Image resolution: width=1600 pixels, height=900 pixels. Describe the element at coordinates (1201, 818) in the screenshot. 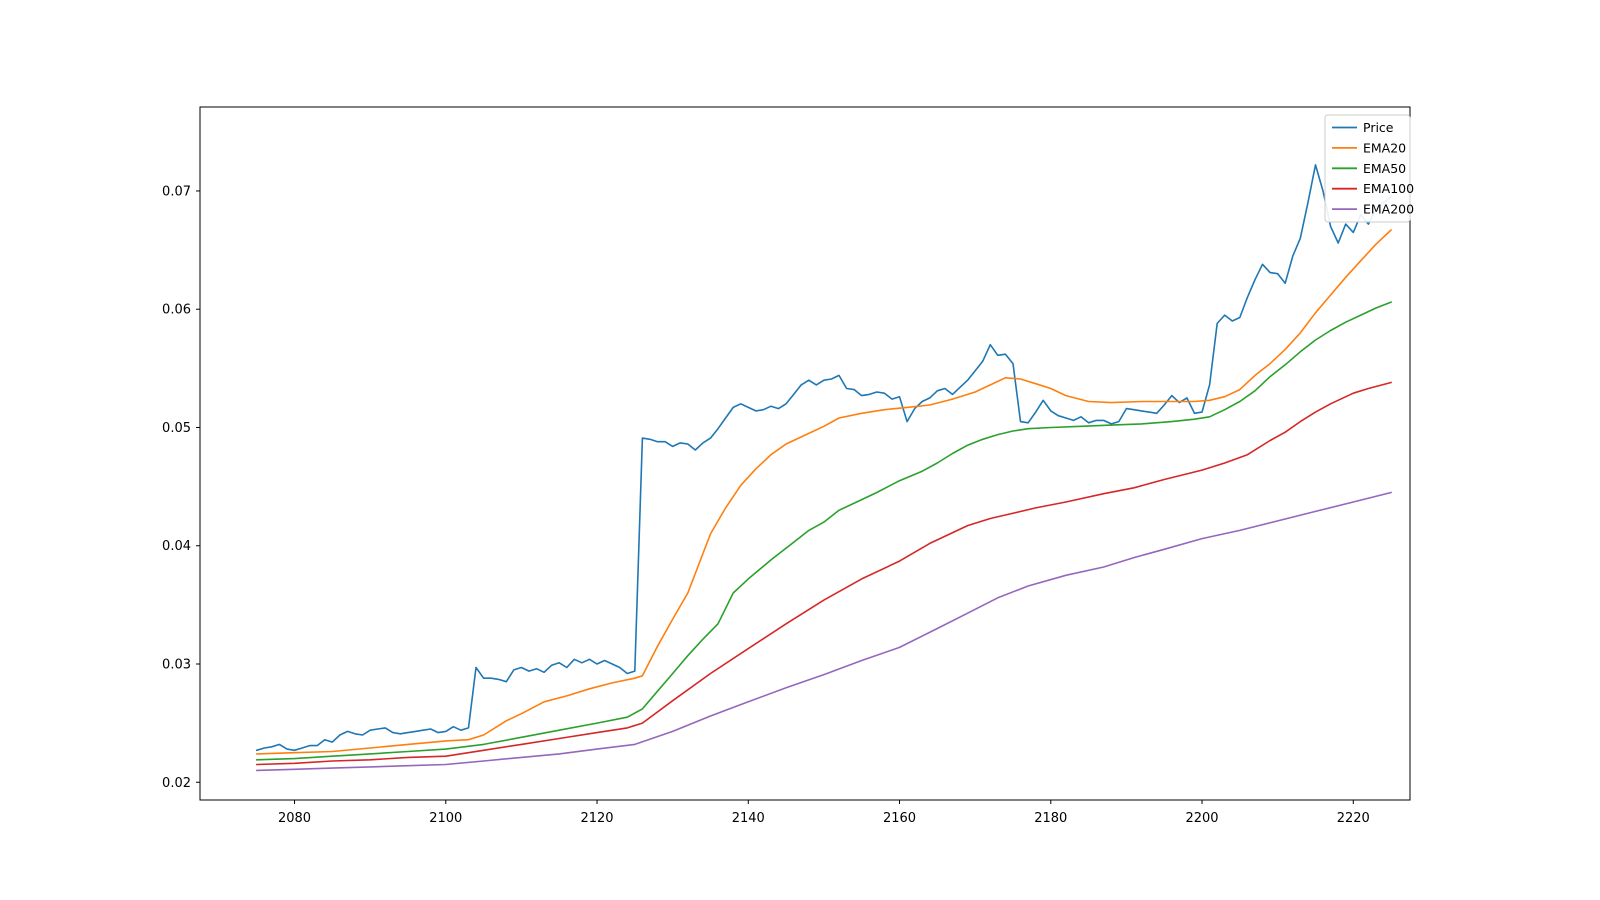

I see `x-tick-label: 2200` at that location.